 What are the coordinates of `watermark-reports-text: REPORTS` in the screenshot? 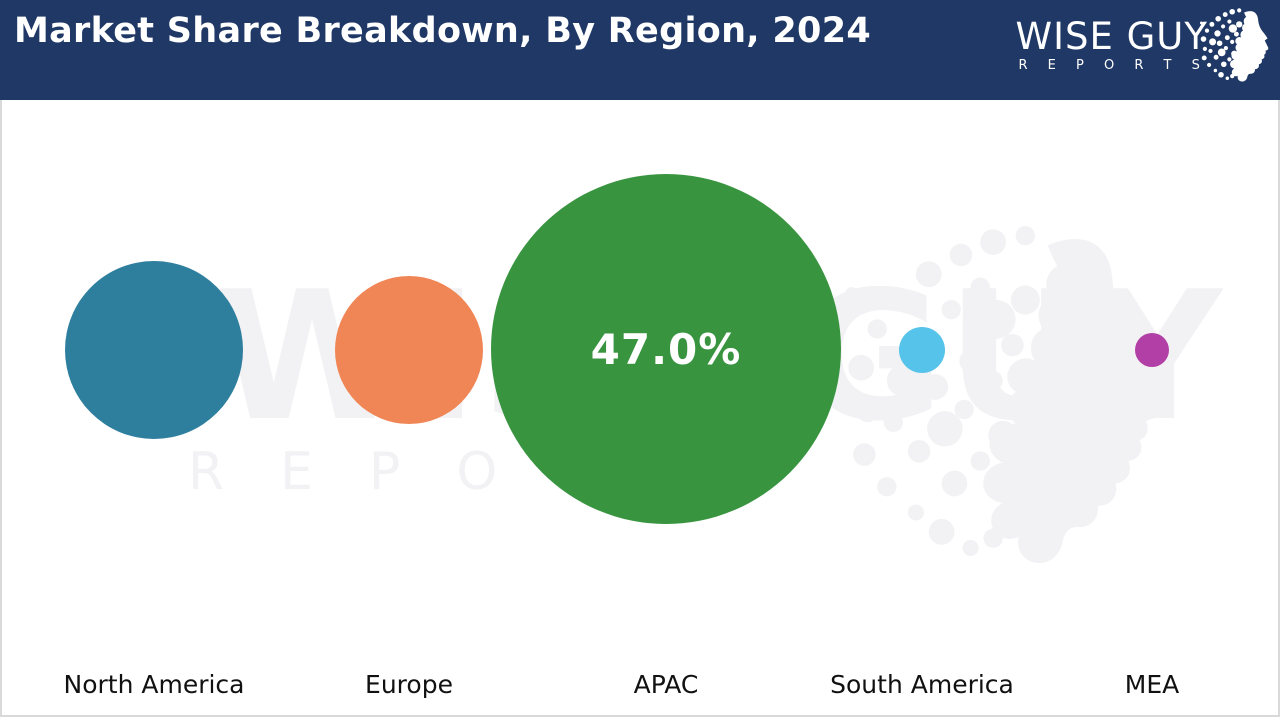 It's located at (503, 472).